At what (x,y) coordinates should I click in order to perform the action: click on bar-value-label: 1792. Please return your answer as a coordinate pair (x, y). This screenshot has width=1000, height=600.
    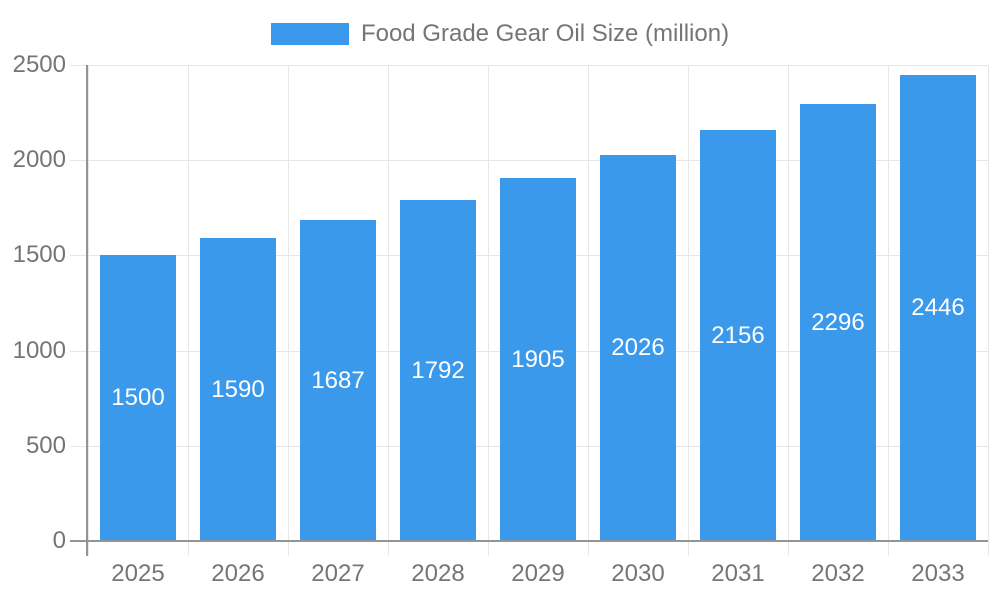
    Looking at the image, I should click on (438, 370).